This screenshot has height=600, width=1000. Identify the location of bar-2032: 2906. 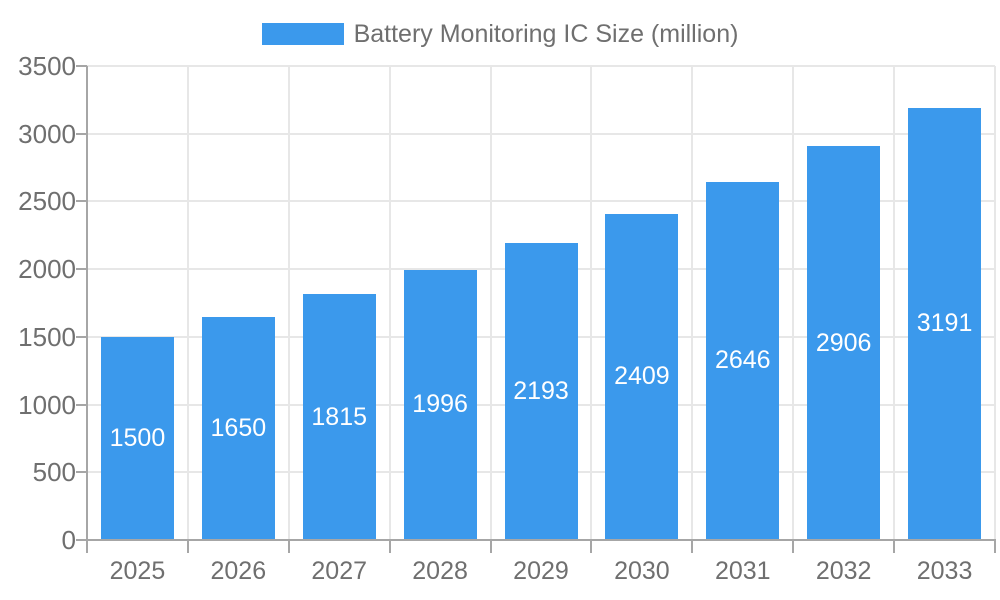
(844, 343).